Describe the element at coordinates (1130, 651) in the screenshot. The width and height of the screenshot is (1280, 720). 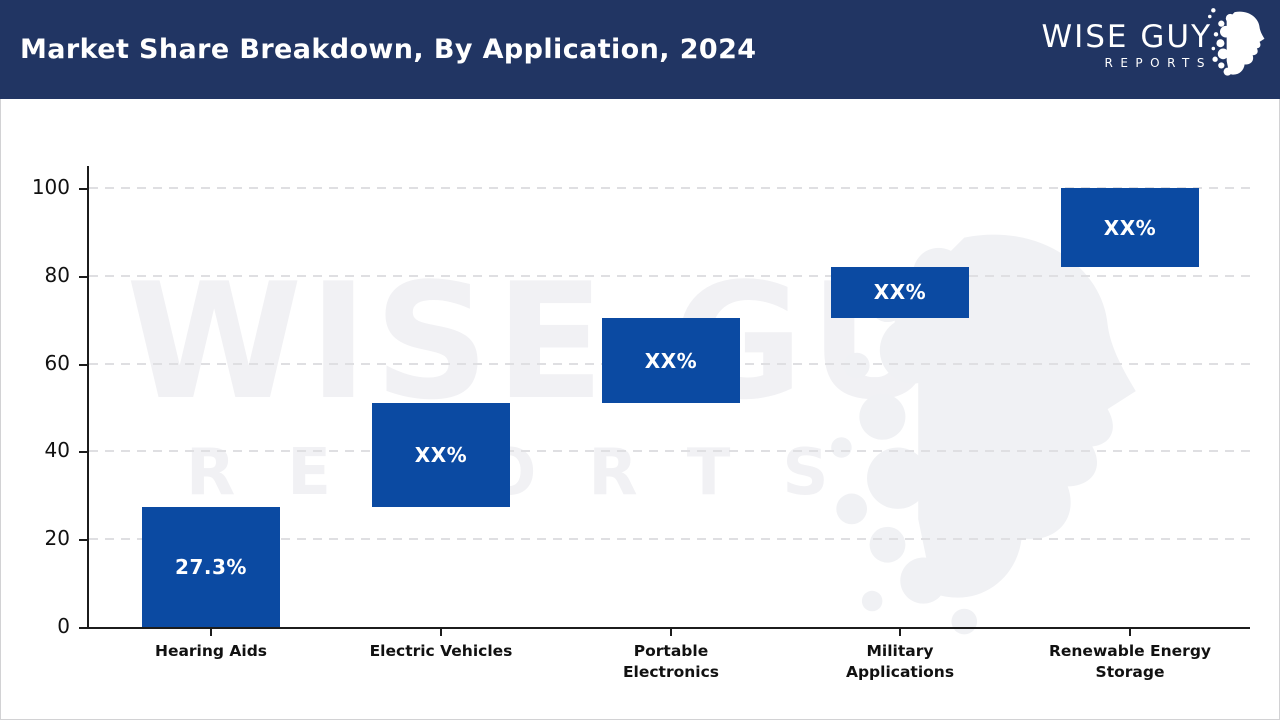
I see `x-category-label-line: Renewable Energy` at that location.